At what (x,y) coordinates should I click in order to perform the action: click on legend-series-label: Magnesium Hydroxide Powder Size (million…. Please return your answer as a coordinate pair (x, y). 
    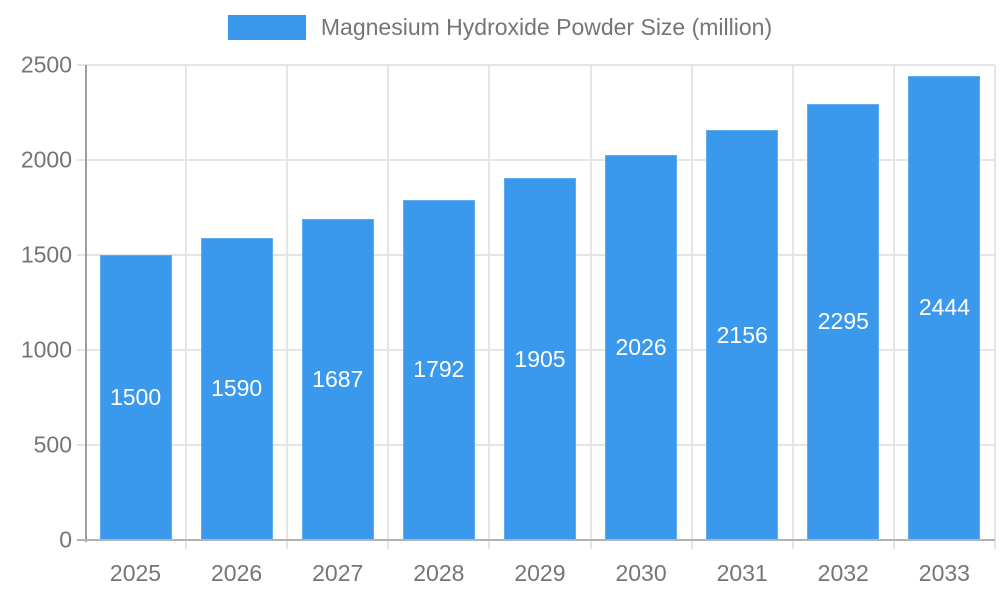
    Looking at the image, I should click on (546, 27).